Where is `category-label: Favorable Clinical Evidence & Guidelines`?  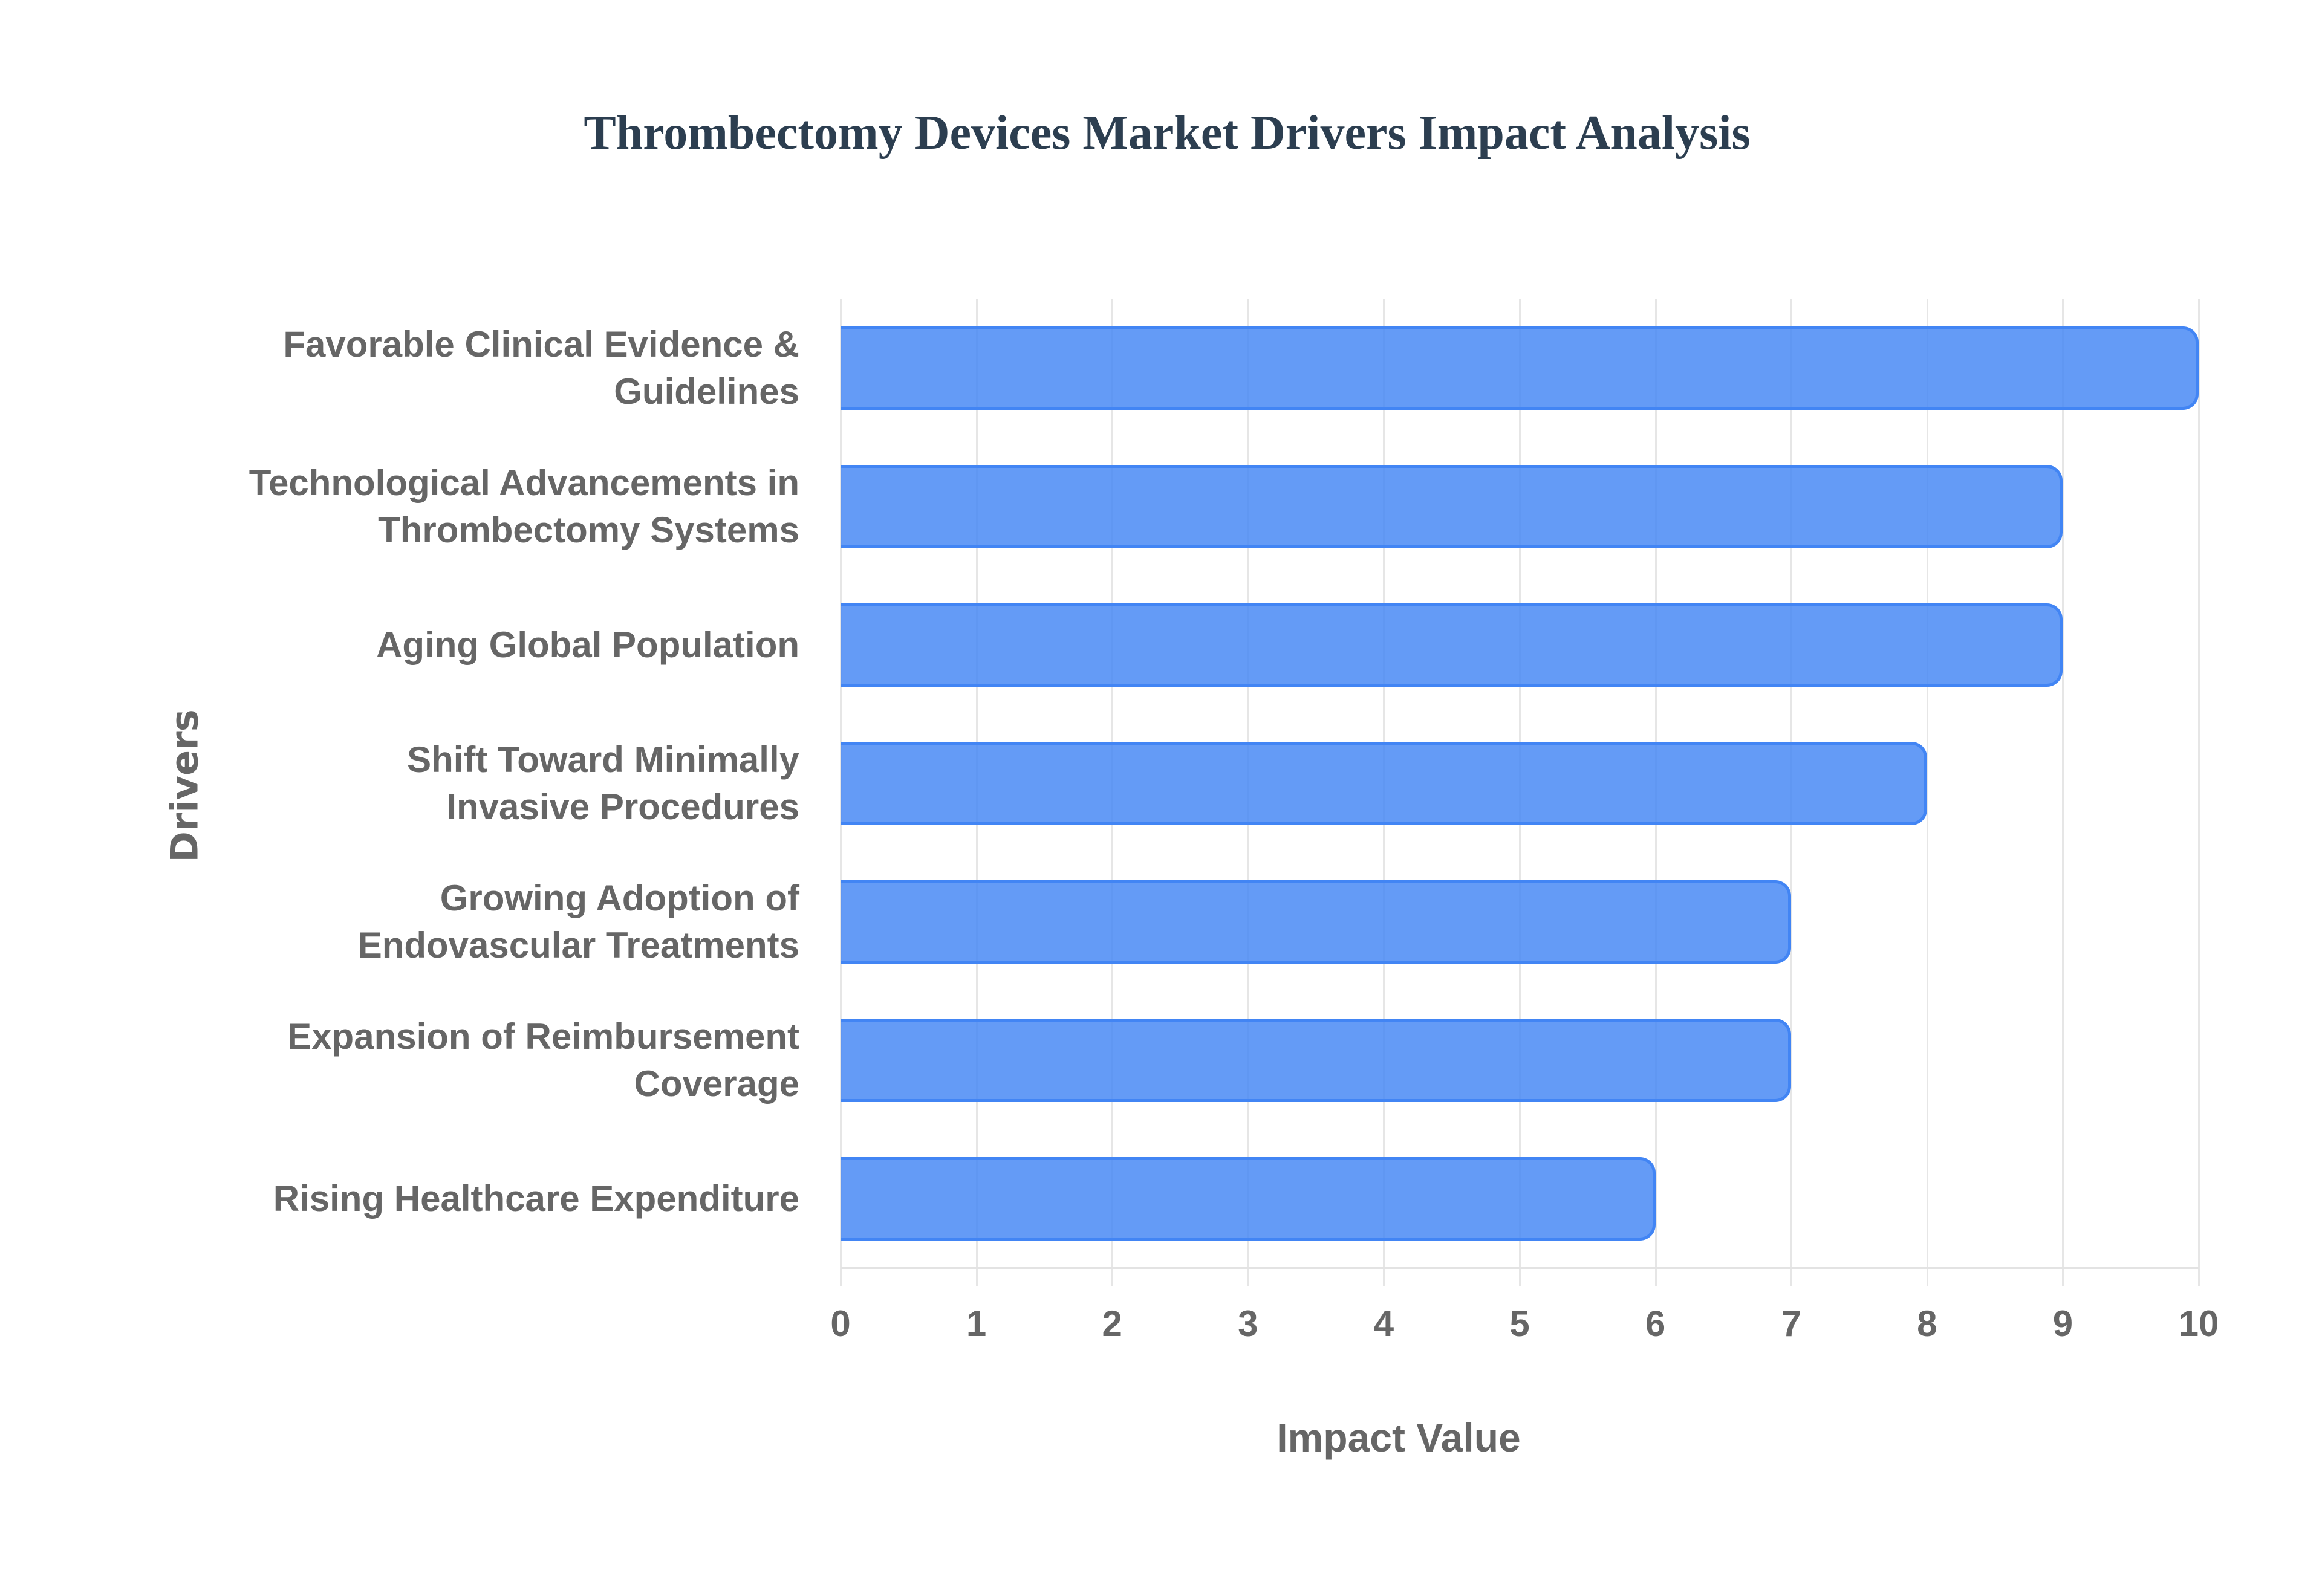
category-label: Favorable Clinical Evidence & Guidelines is located at coordinates (541, 368).